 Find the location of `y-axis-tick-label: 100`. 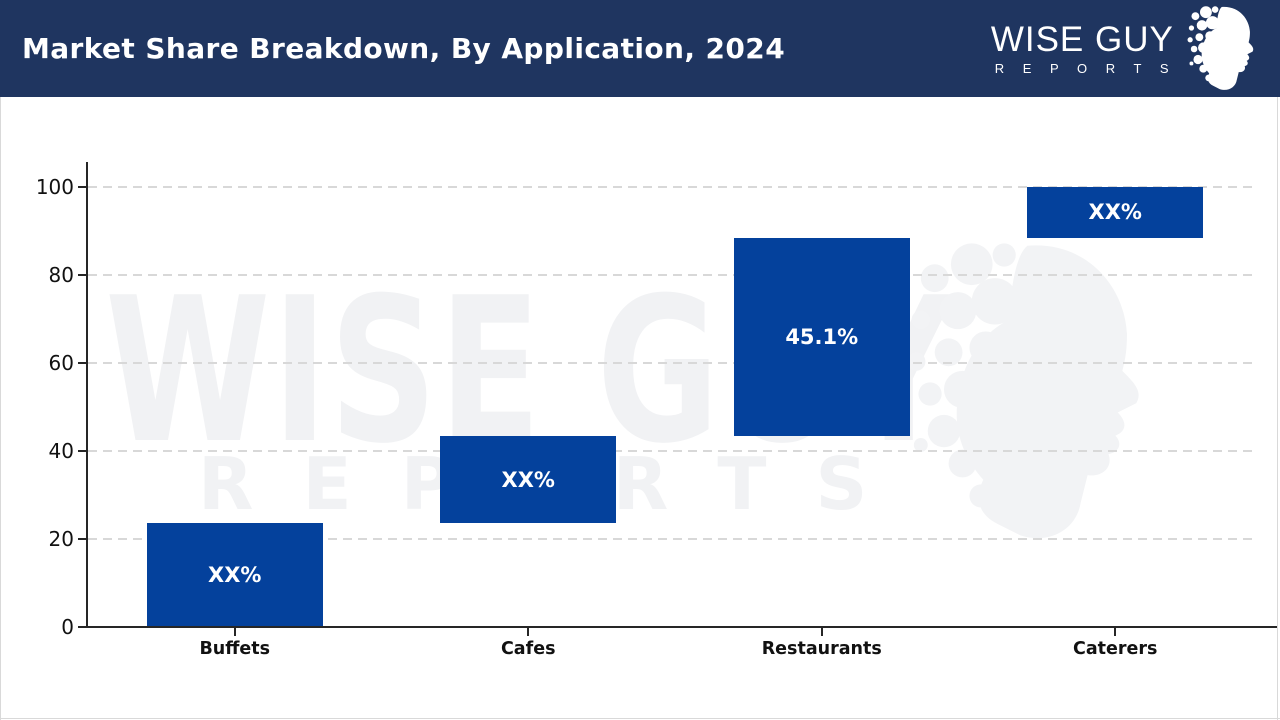

y-axis-tick-label: 100 is located at coordinates (54, 187).